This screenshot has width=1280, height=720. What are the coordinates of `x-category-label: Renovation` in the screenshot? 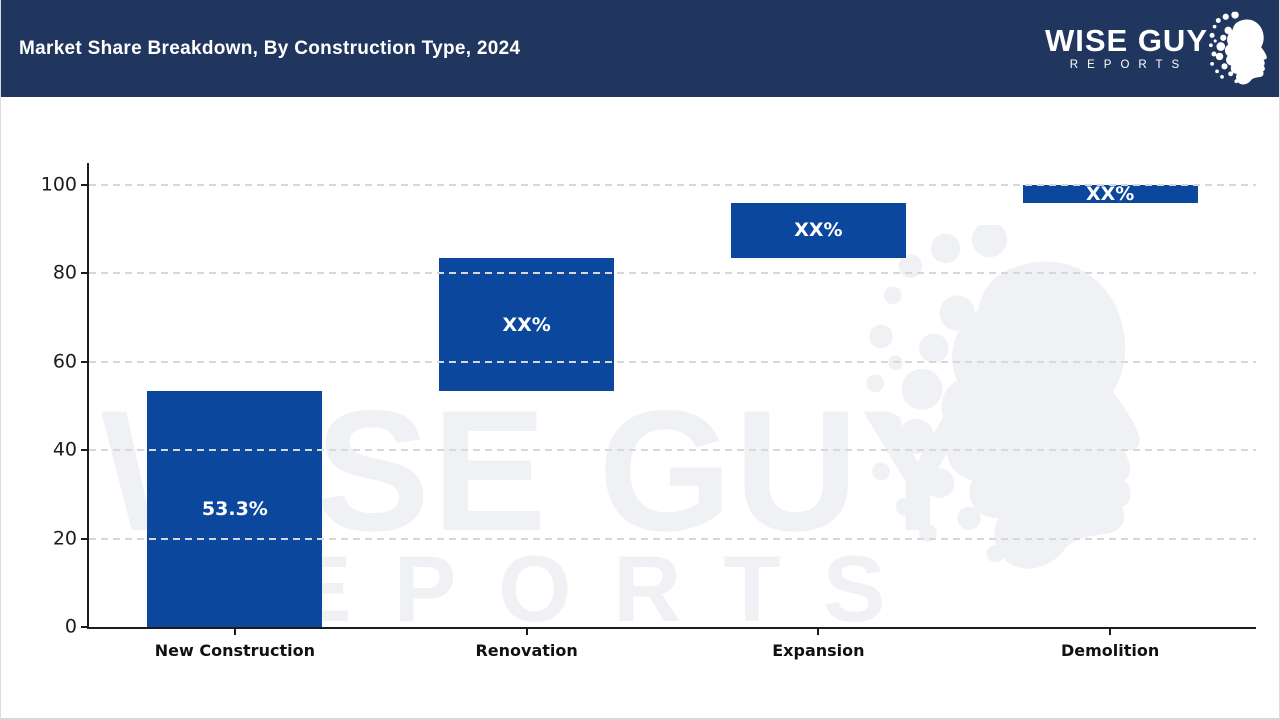 It's located at (526, 650).